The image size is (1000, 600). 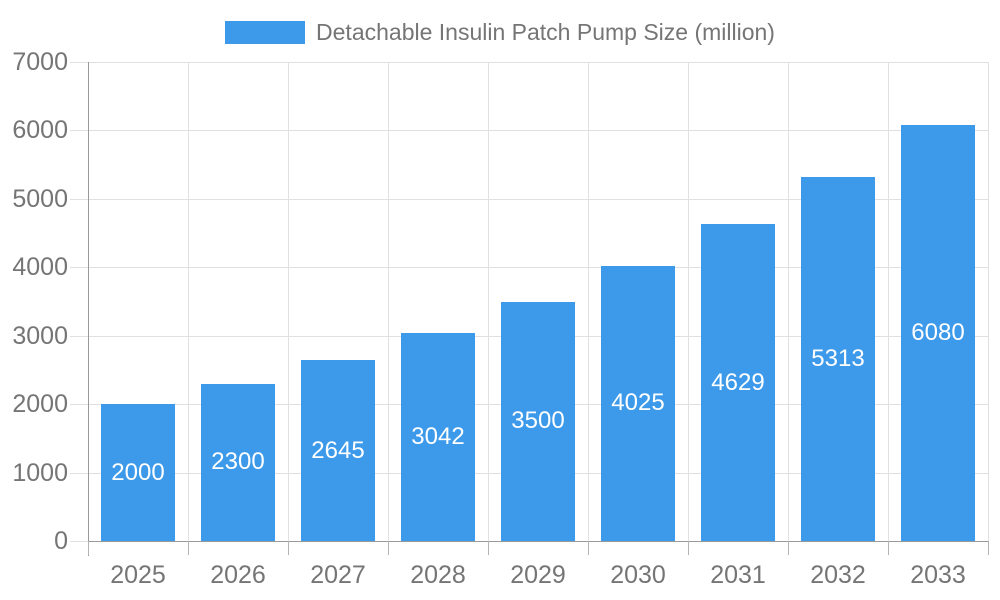 I want to click on y-axis-label: 3000, so click(x=40, y=336).